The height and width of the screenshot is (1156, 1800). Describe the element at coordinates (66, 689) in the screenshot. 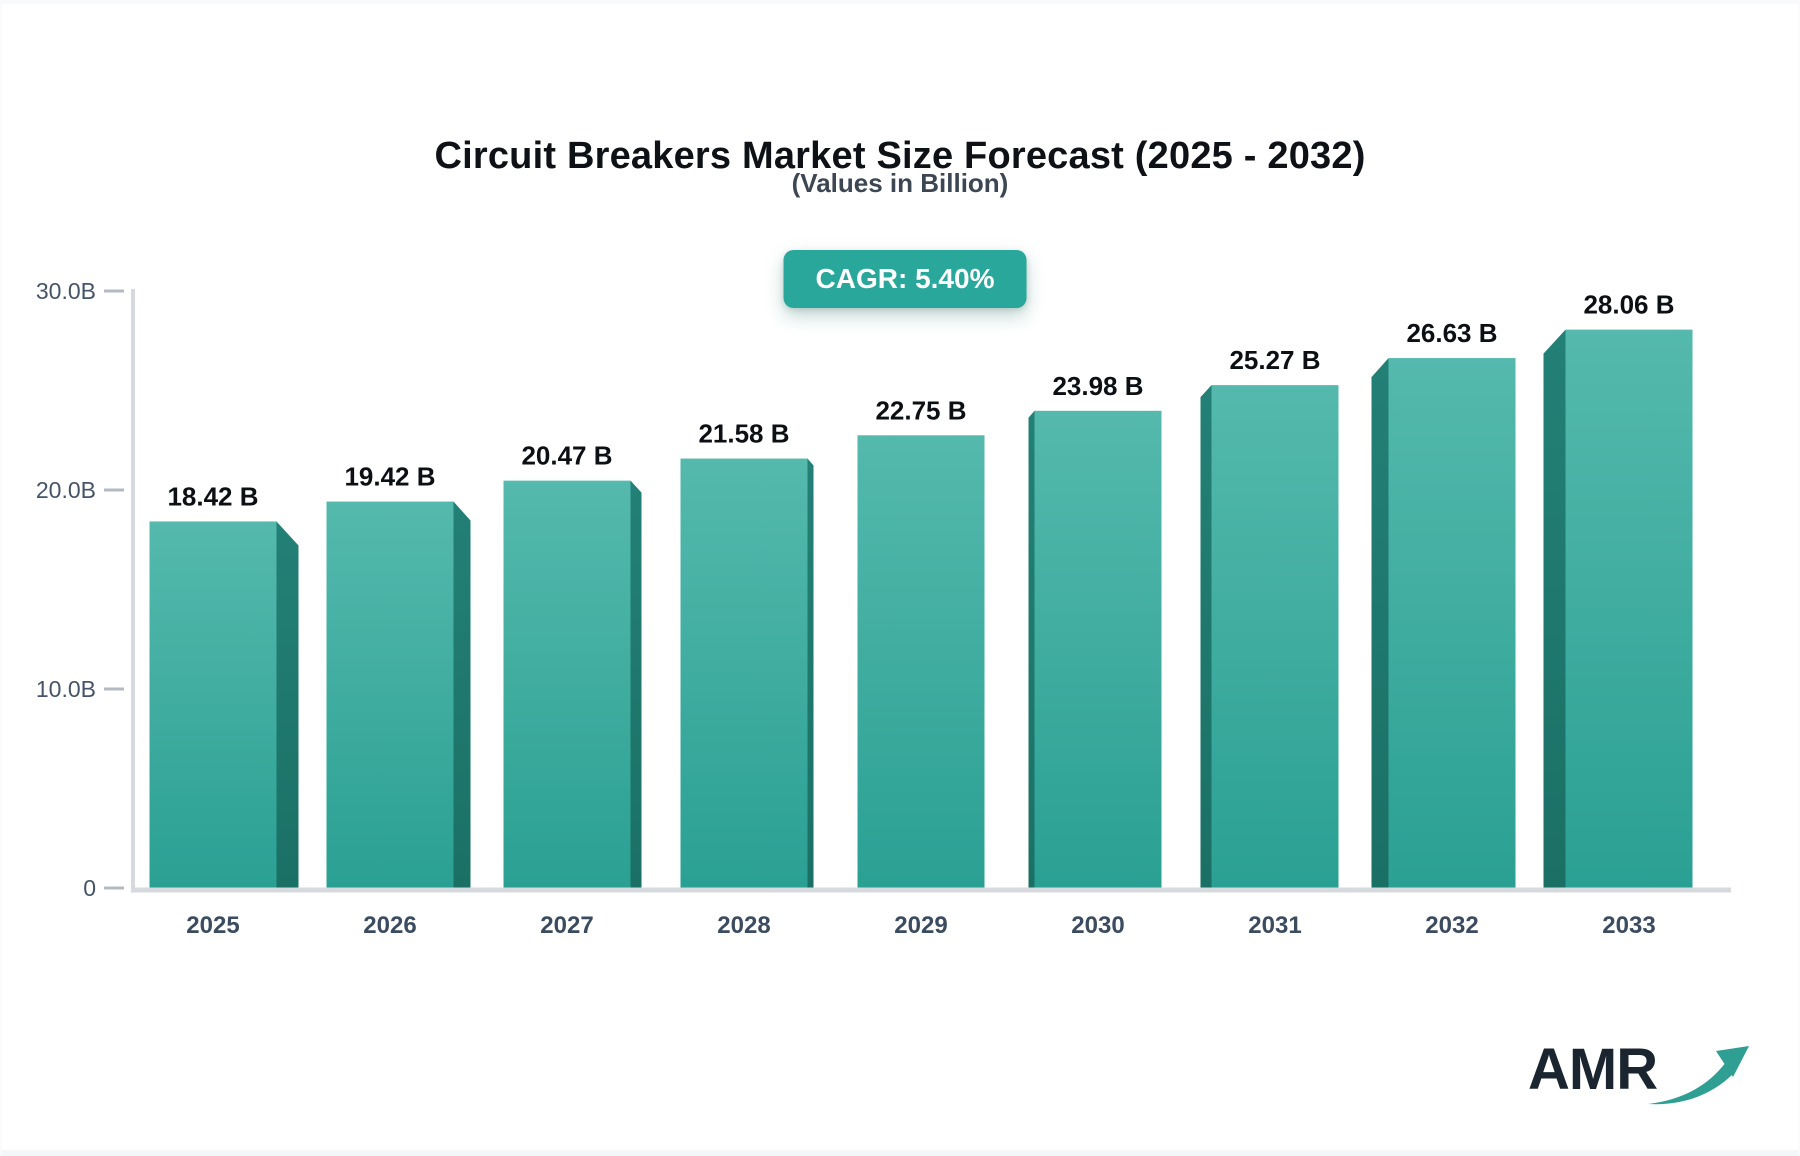

I see `y-axis-tick-label: 10.0B` at that location.